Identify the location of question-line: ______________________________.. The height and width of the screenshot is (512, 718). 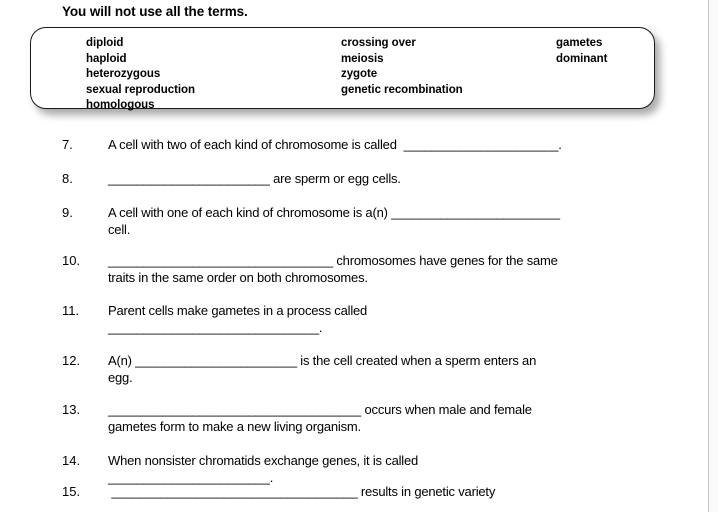
(215, 327).